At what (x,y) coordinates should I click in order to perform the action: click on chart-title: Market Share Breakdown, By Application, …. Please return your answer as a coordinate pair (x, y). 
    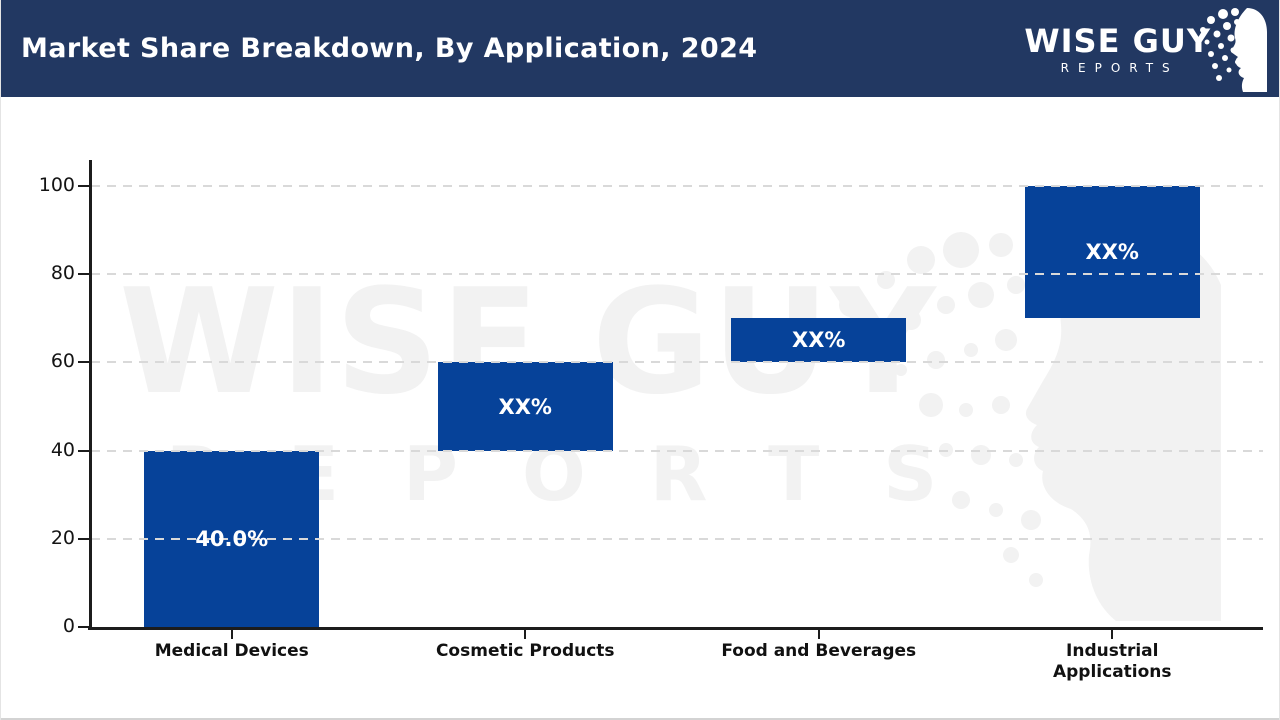
    Looking at the image, I should click on (389, 48).